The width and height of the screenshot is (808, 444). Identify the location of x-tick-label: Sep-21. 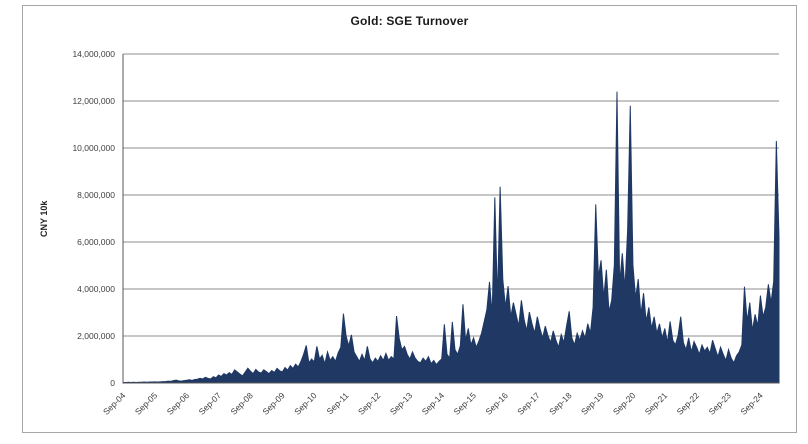
(656, 403).